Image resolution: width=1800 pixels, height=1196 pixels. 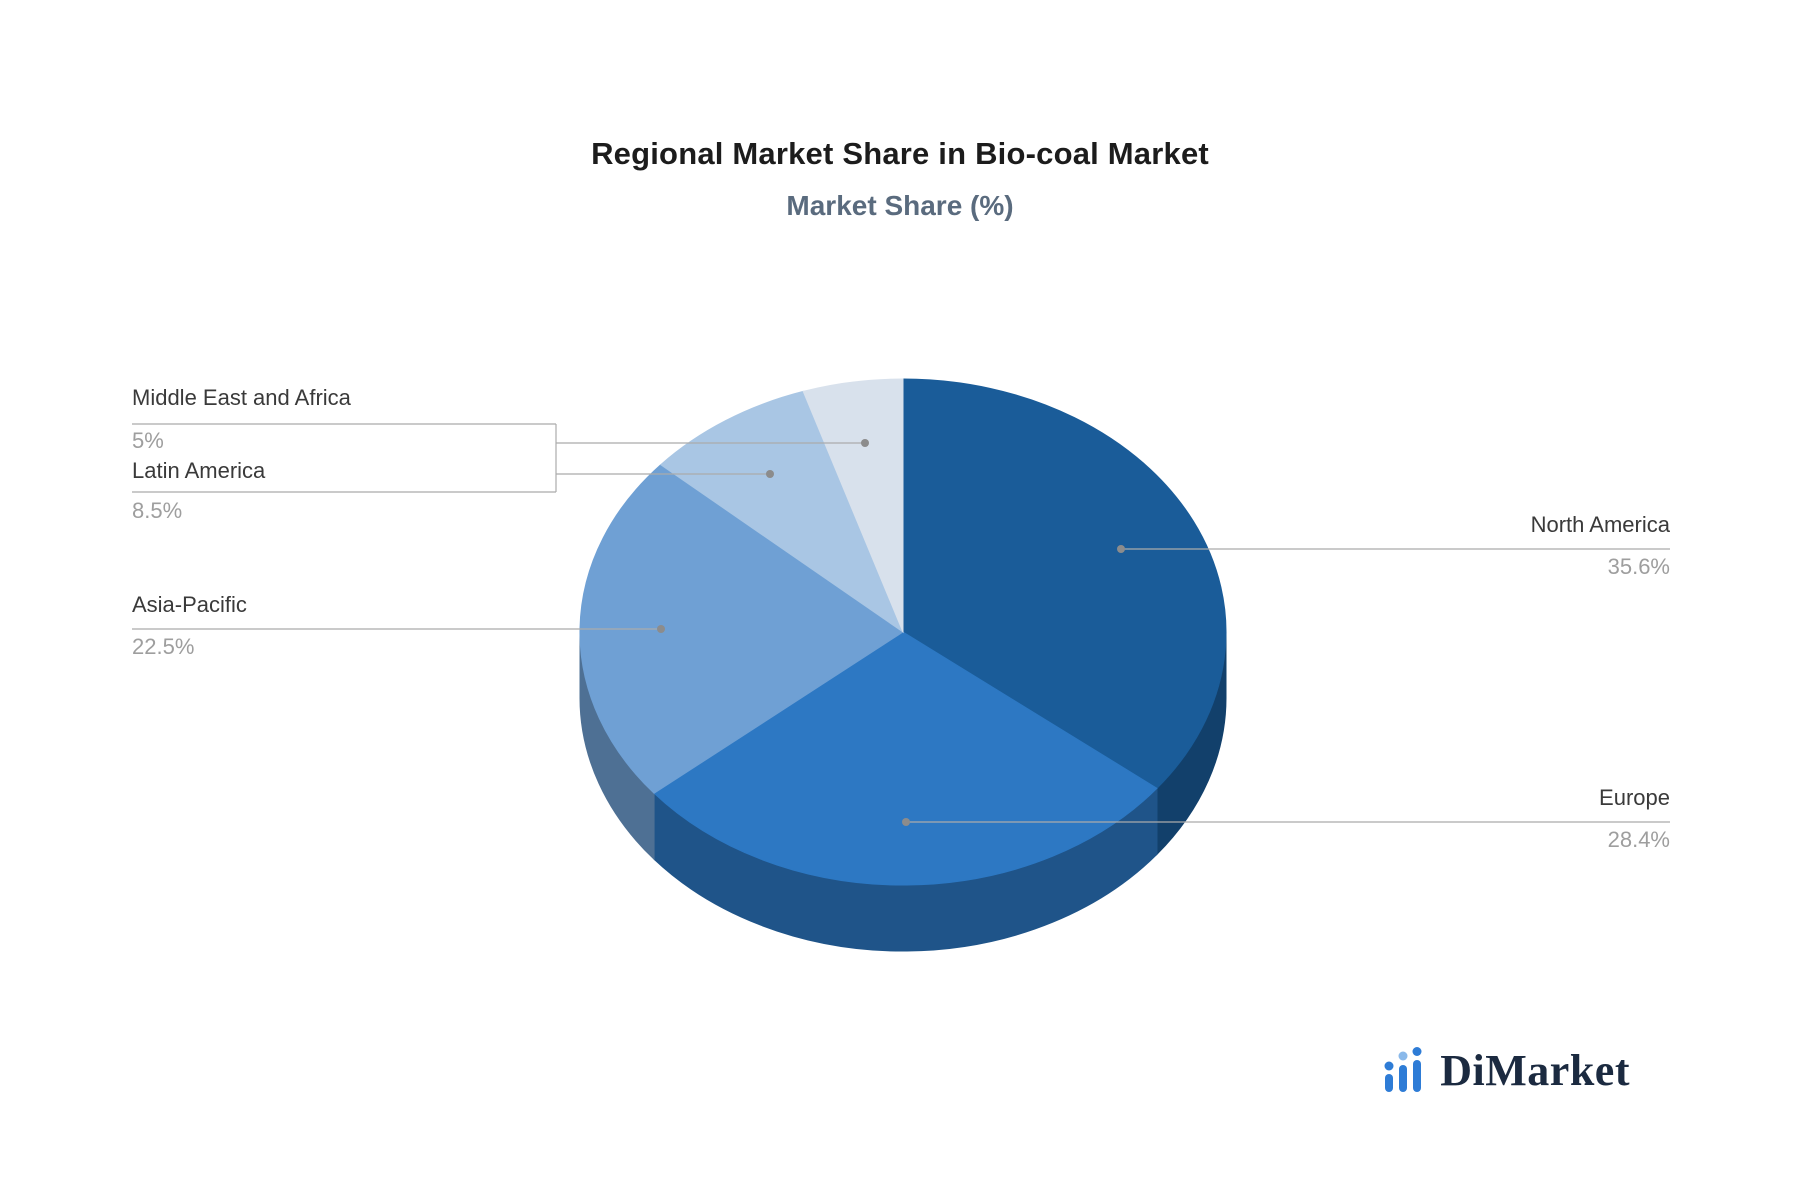 What do you see at coordinates (189, 604) in the screenshot?
I see `slice-label-asia-pacific: Asia-Pacific` at bounding box center [189, 604].